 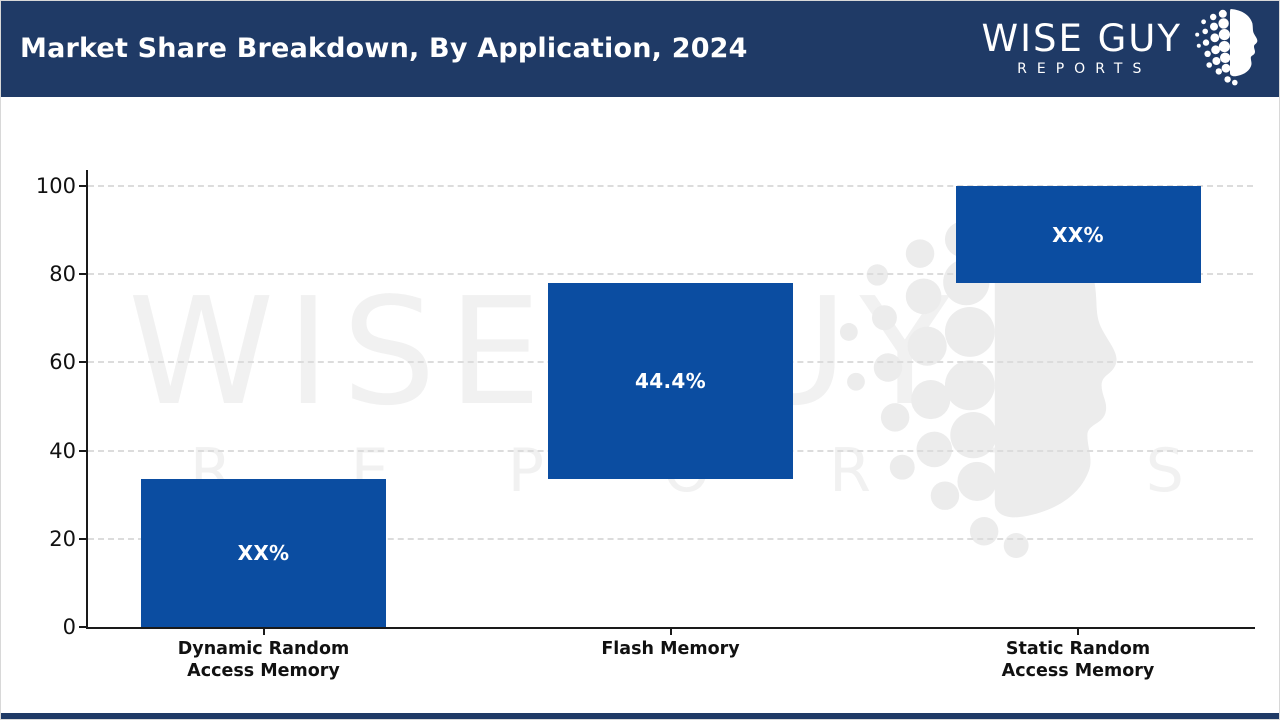 I want to click on y-tick-label: 40, so click(x=62, y=450).